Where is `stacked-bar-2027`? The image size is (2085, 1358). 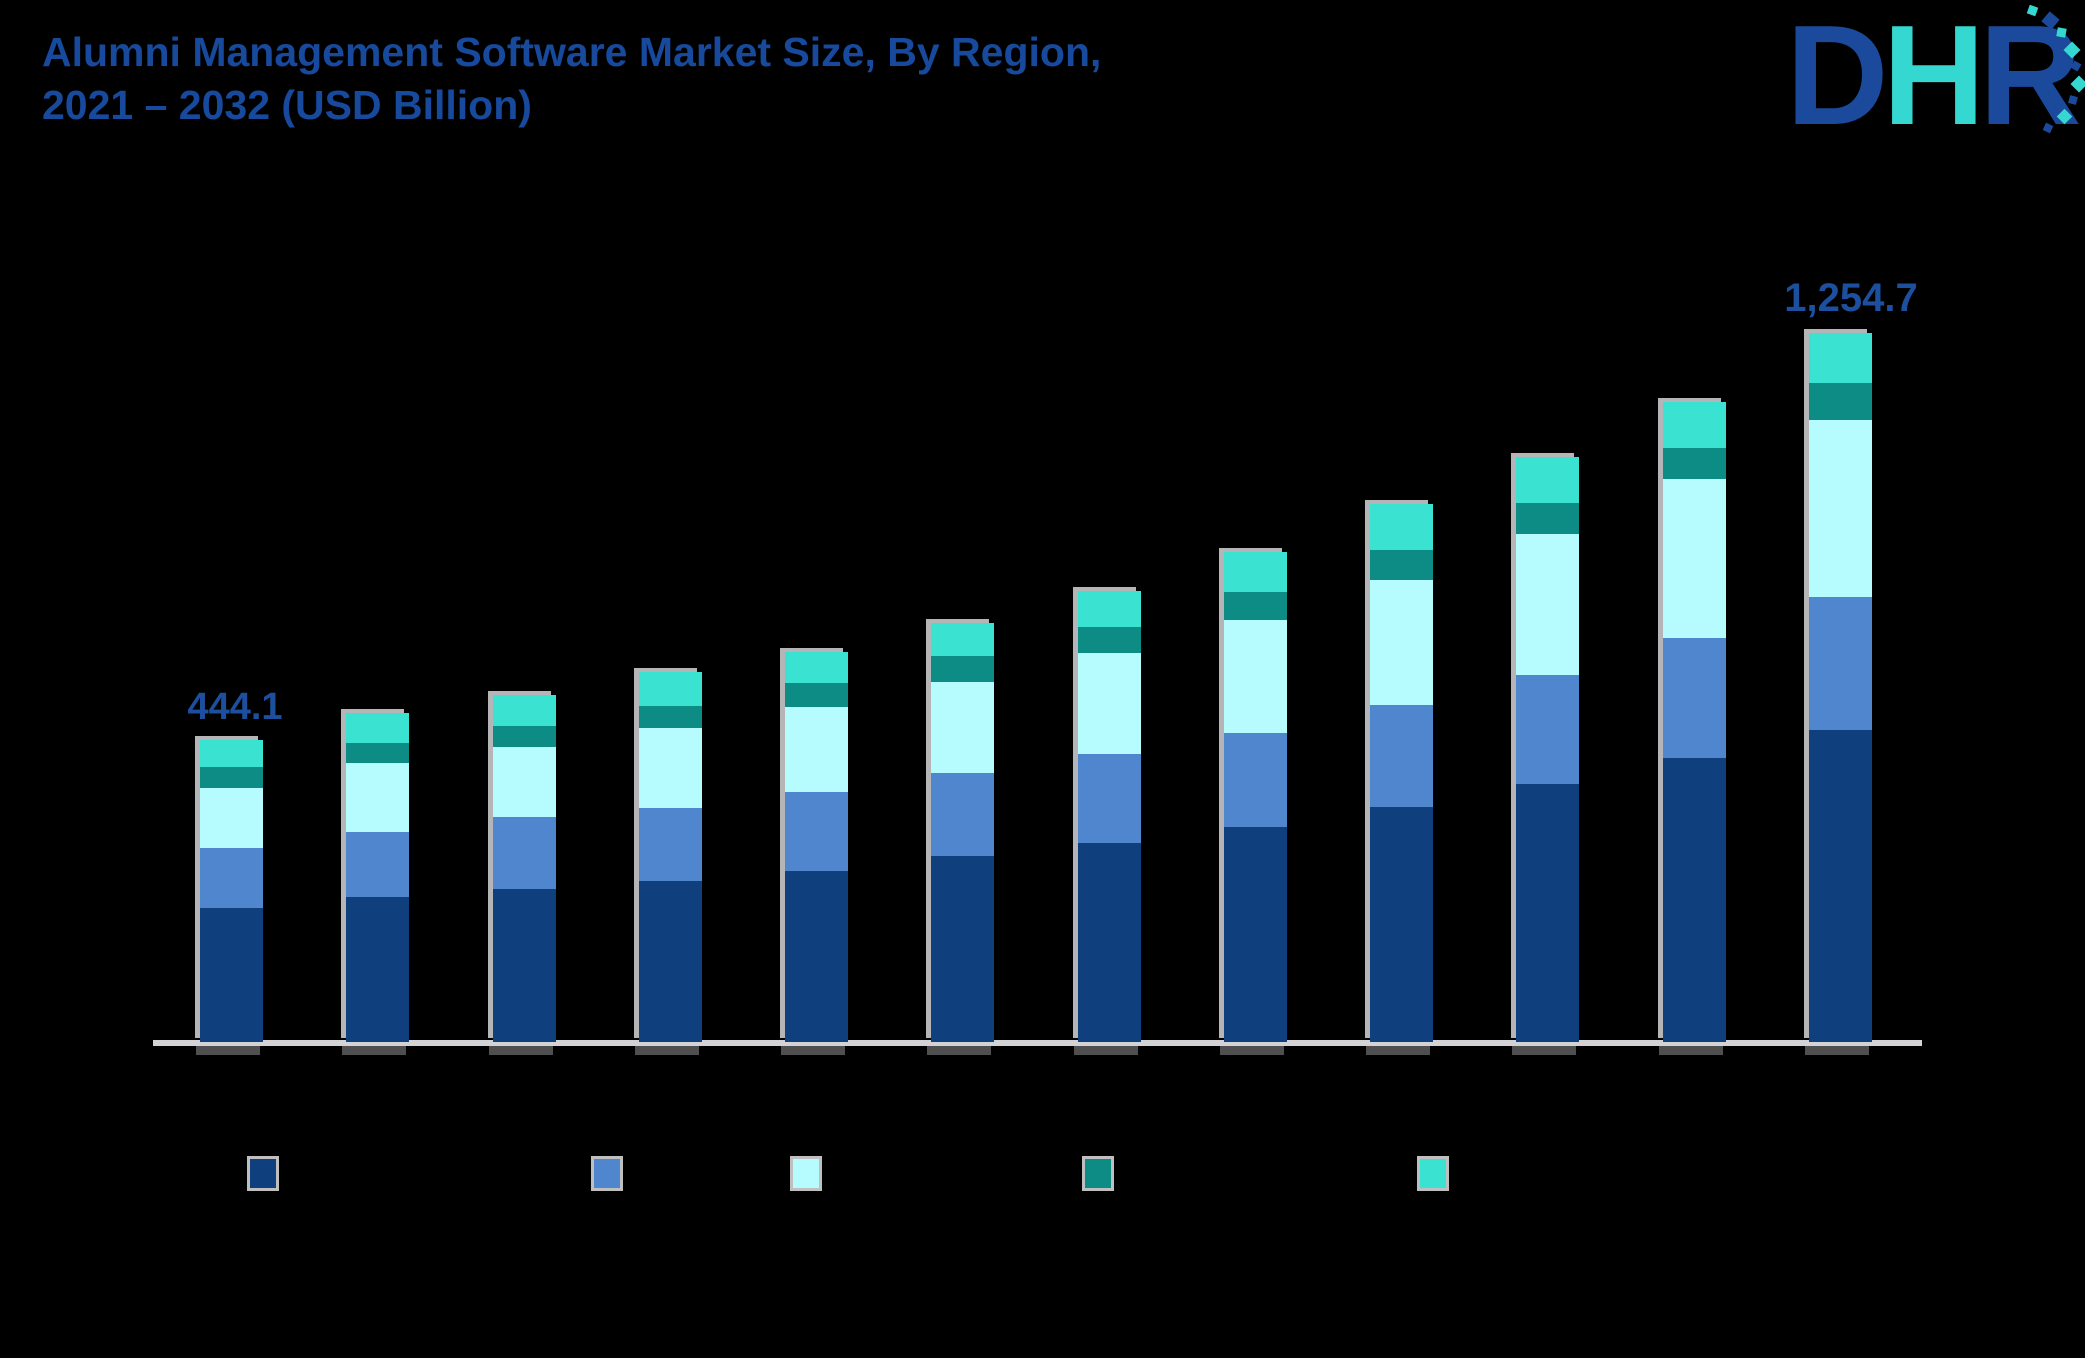 stacked-bar-2027 is located at coordinates (1109, 816).